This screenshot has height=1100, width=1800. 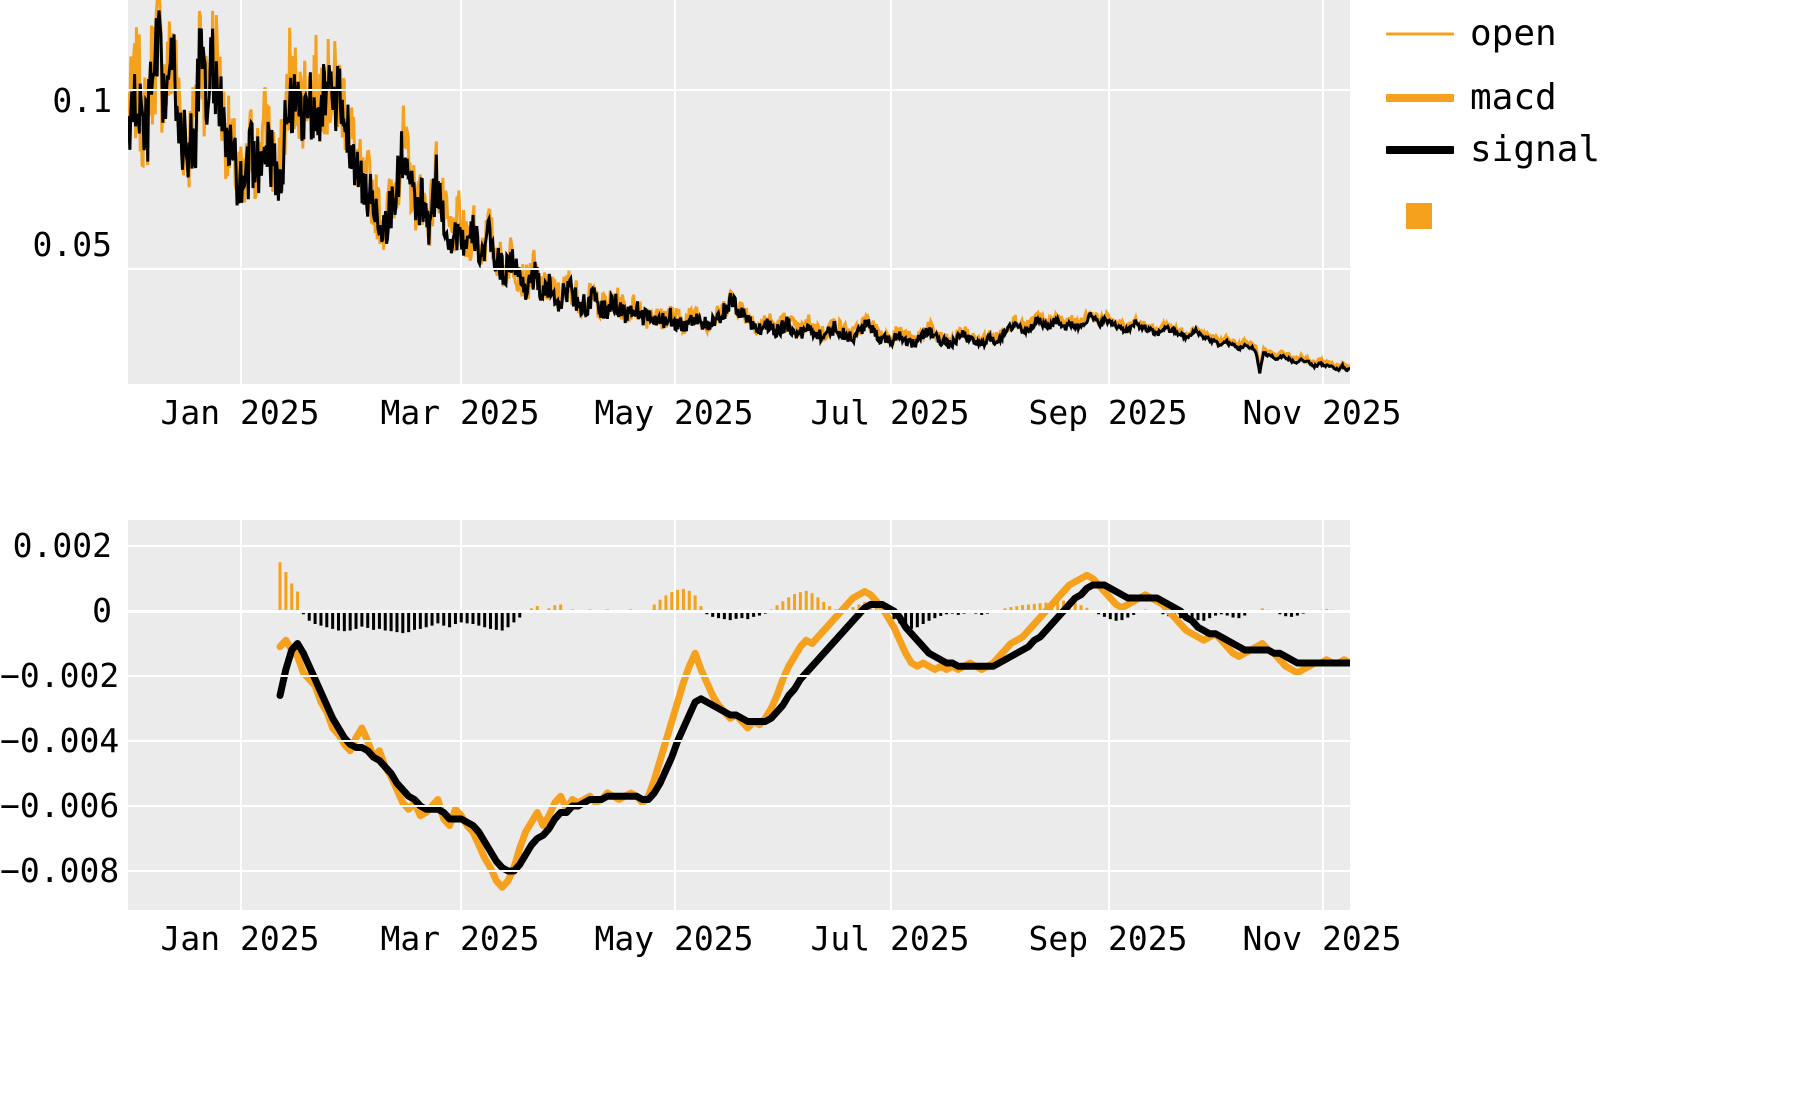 What do you see at coordinates (1467, 34) in the screenshot?
I see `legend-item-open: open` at bounding box center [1467, 34].